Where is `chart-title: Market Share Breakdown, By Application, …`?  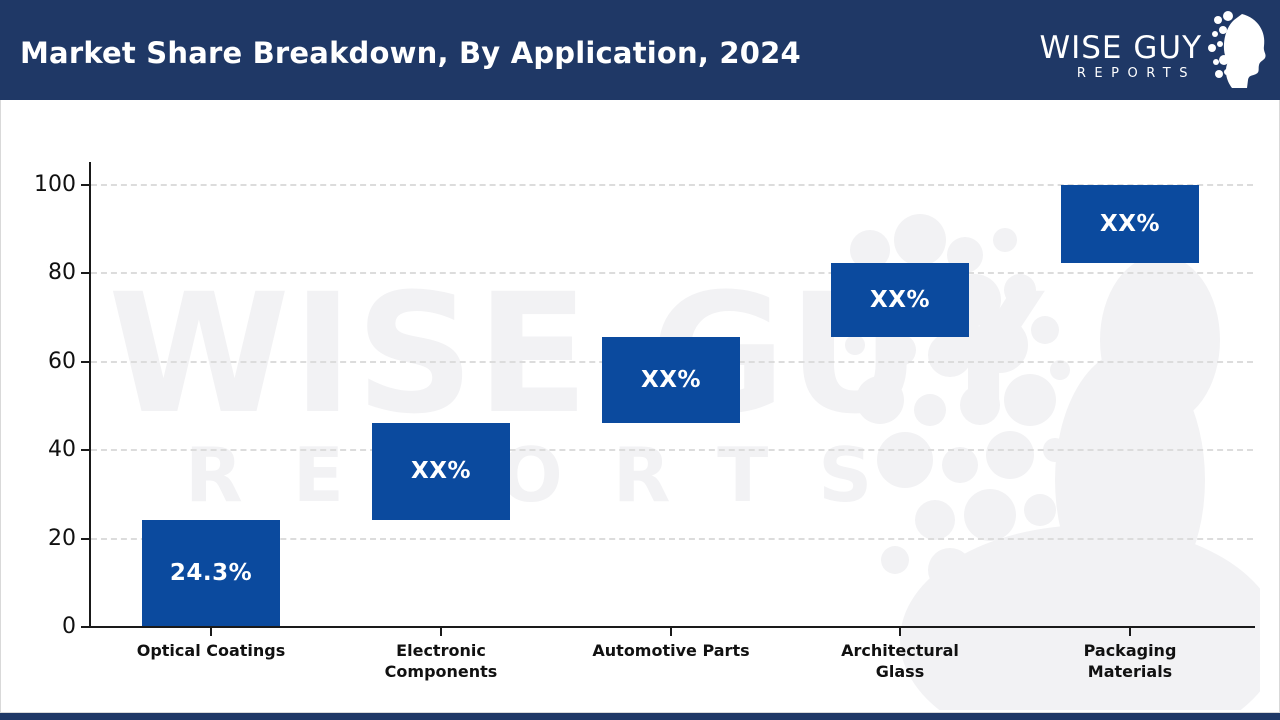
chart-title: Market Share Breakdown, By Application, … is located at coordinates (410, 53).